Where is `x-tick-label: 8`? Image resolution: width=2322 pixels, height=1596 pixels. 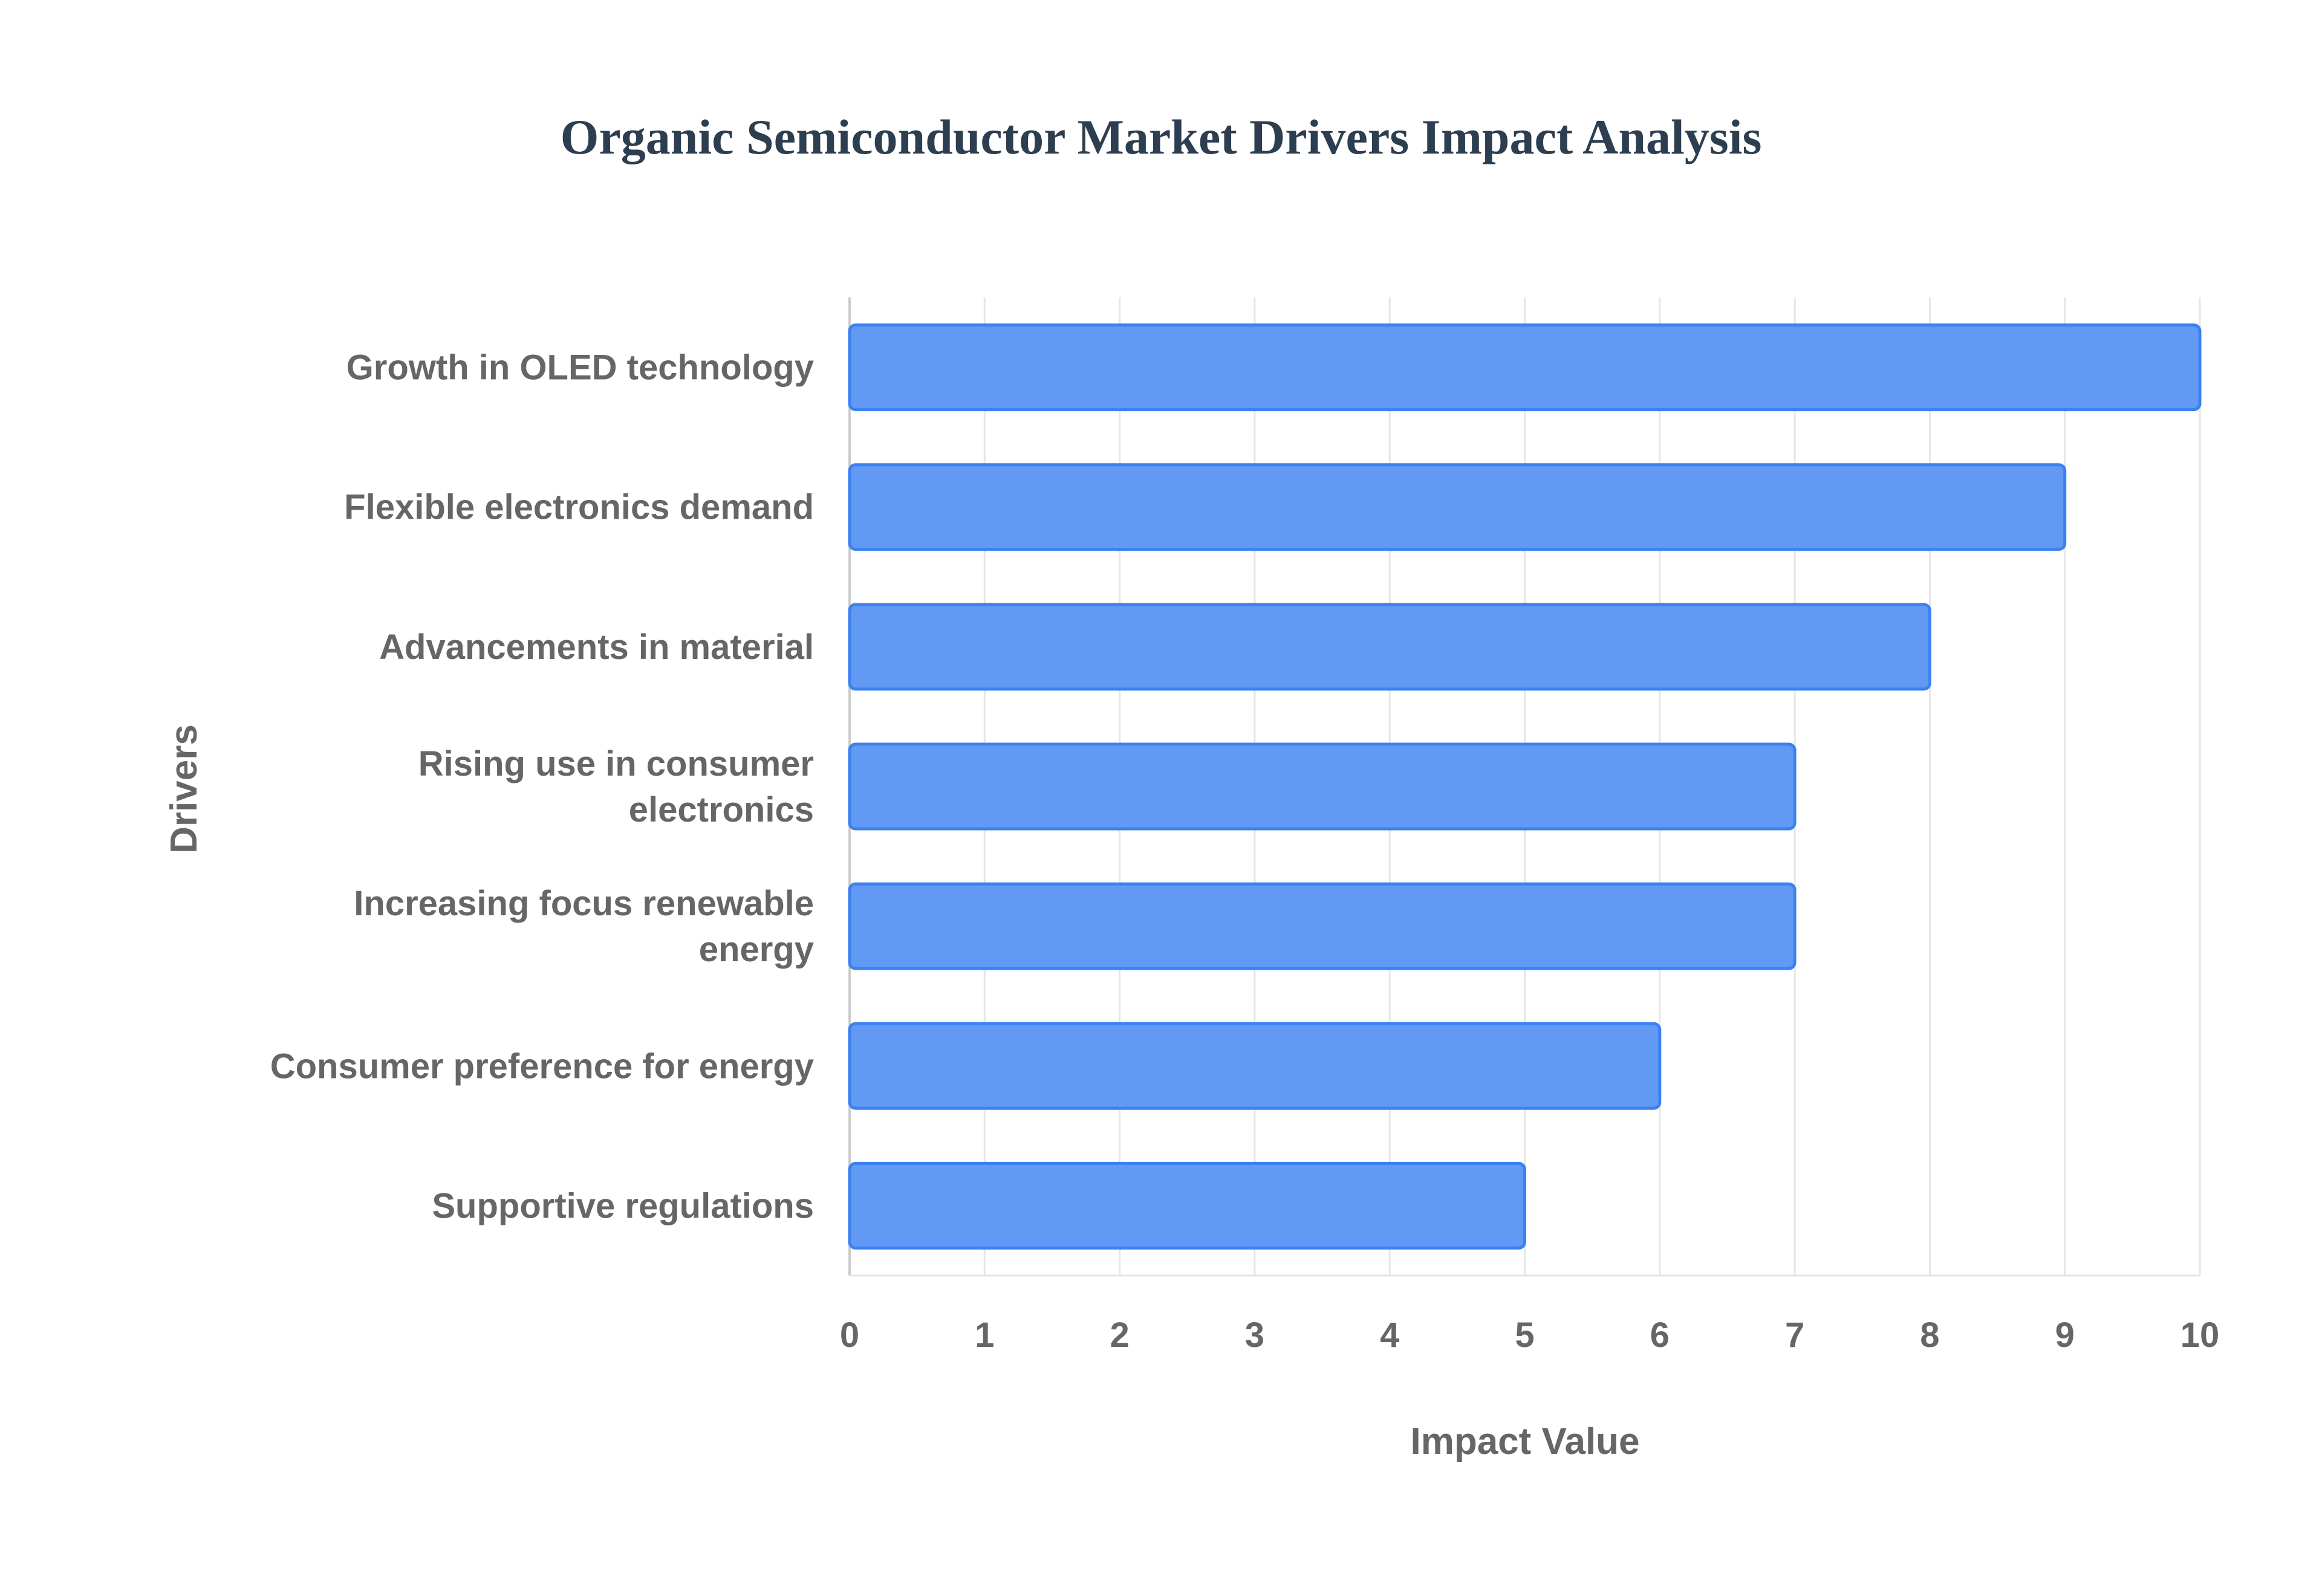 x-tick-label: 8 is located at coordinates (1929, 1335).